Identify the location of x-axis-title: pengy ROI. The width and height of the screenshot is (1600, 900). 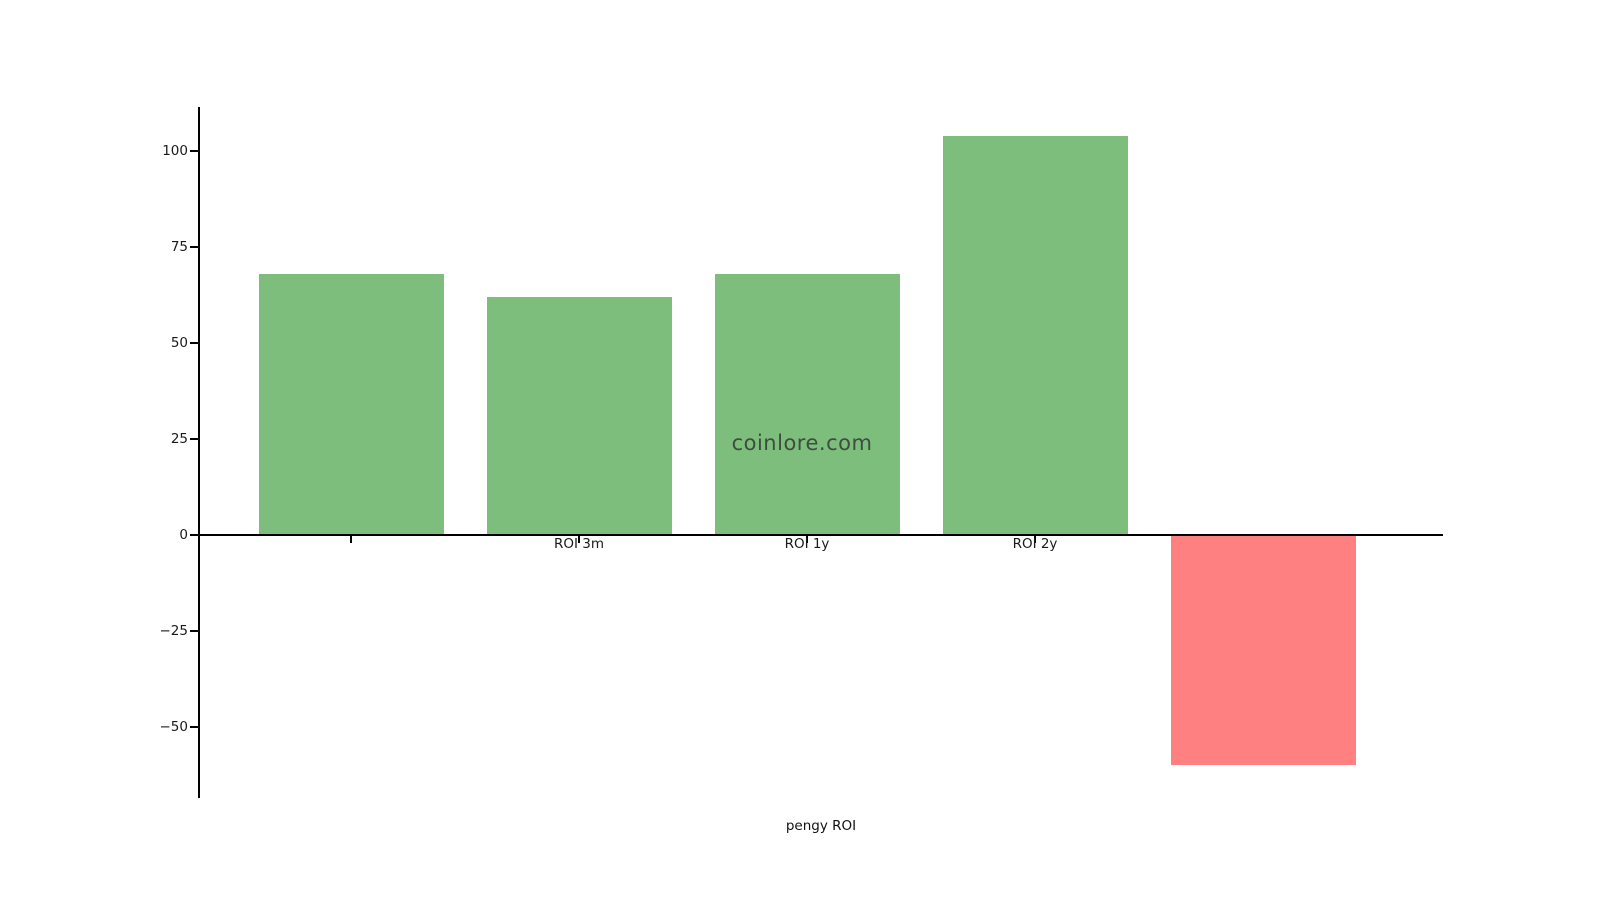
(821, 826).